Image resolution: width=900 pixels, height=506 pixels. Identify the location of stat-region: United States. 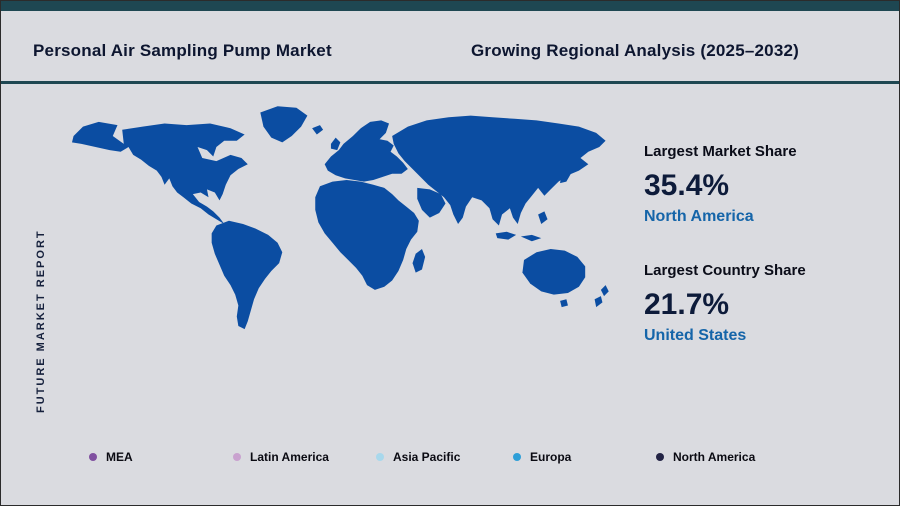
(695, 335).